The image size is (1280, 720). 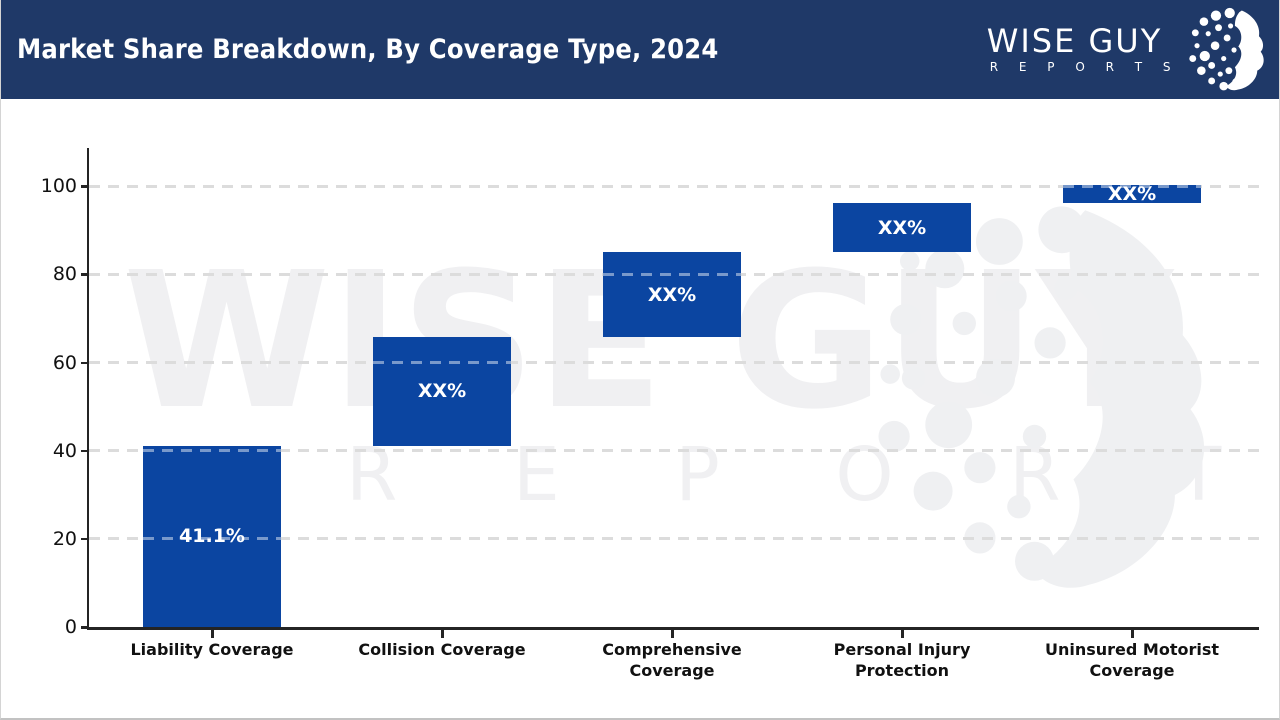 What do you see at coordinates (1132, 660) in the screenshot?
I see `x-category-label-5: Uninsured Motorist Coverage` at bounding box center [1132, 660].